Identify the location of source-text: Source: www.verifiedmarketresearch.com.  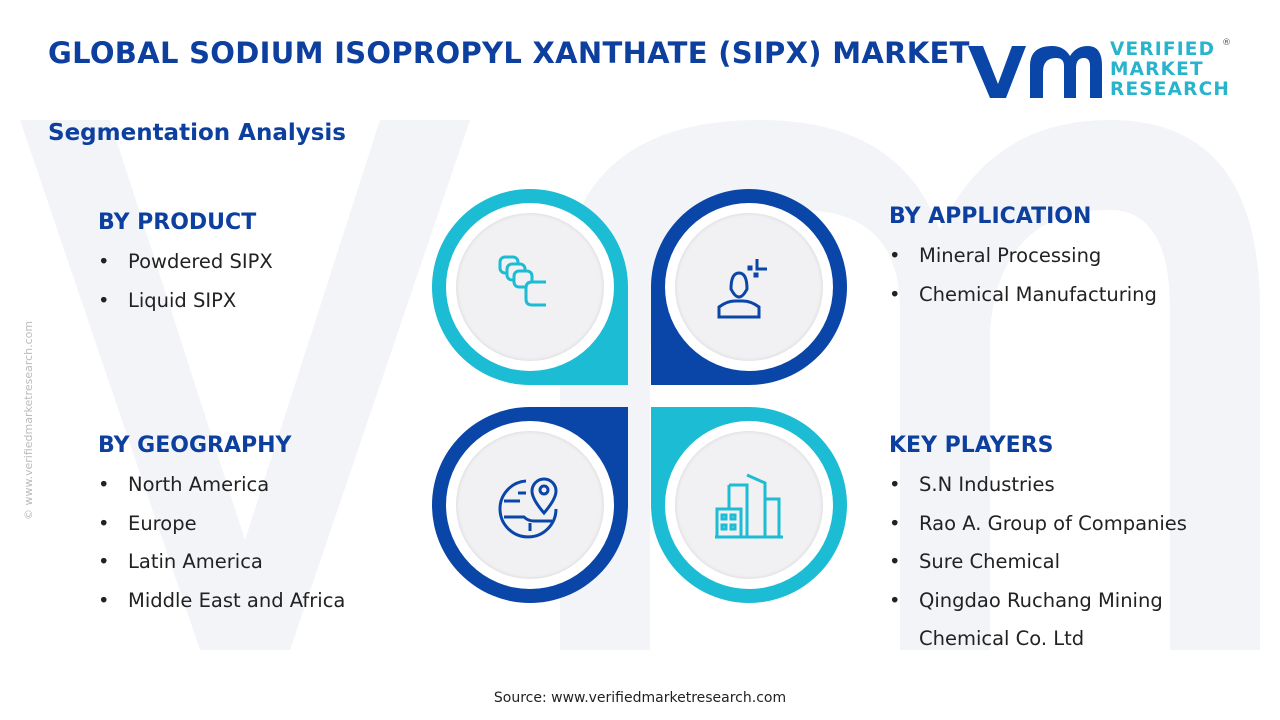
(640, 698).